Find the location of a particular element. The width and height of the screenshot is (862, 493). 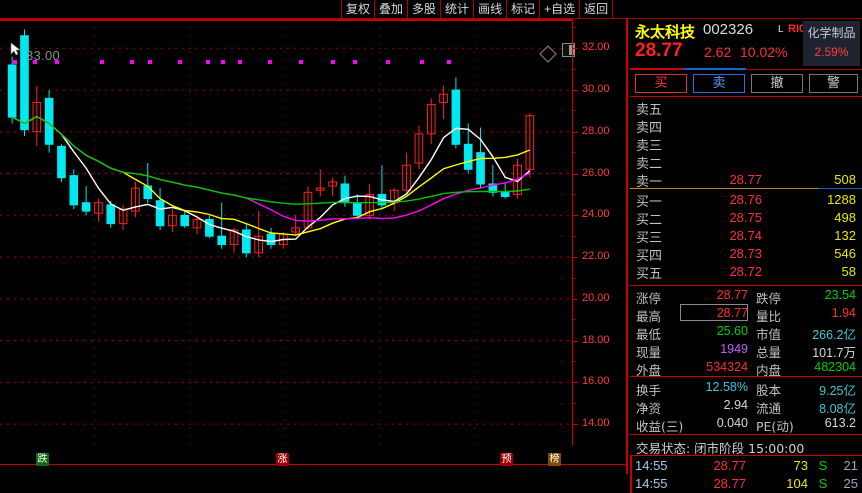

sell-button: 卖 is located at coordinates (719, 83).